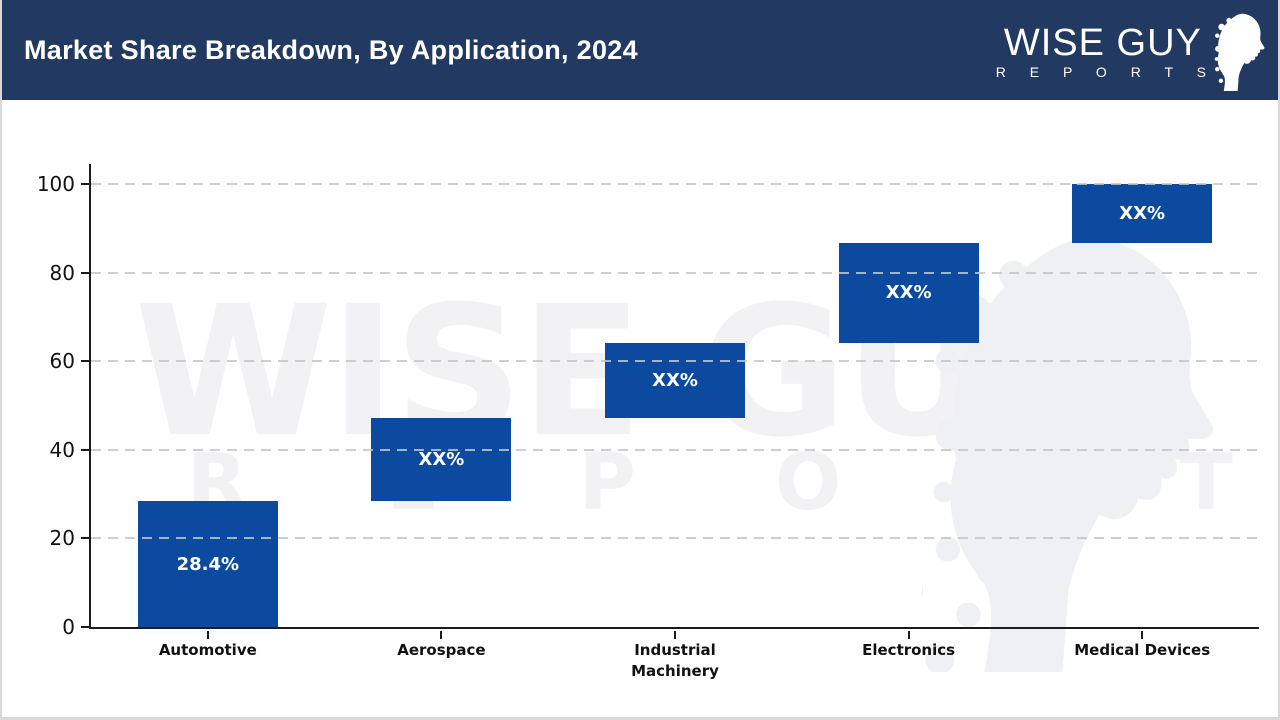 This screenshot has height=720, width=1280. I want to click on bar-value-label: 28.4%, so click(208, 564).